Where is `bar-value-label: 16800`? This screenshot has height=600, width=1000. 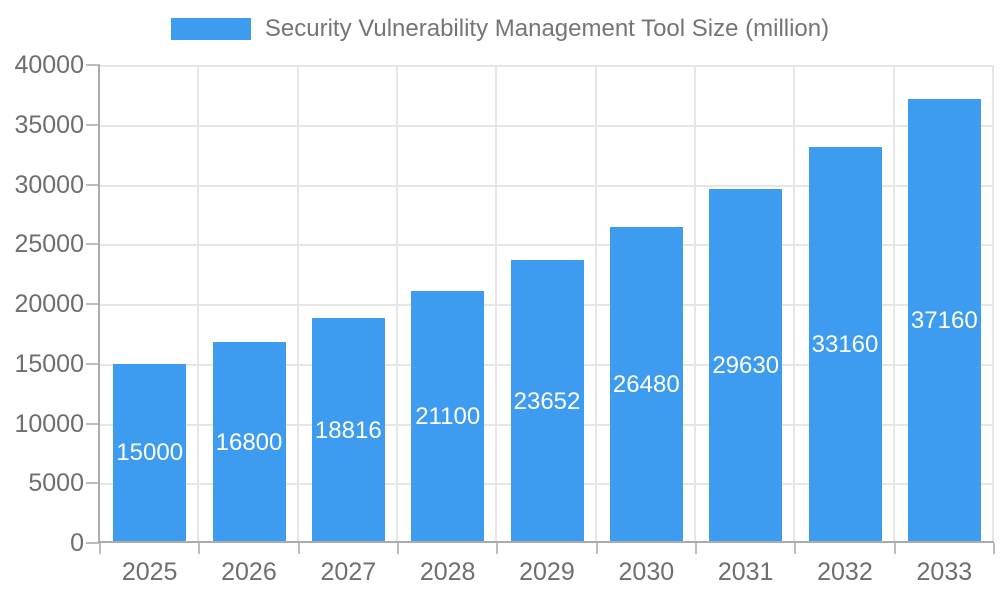
bar-value-label: 16800 is located at coordinates (249, 442).